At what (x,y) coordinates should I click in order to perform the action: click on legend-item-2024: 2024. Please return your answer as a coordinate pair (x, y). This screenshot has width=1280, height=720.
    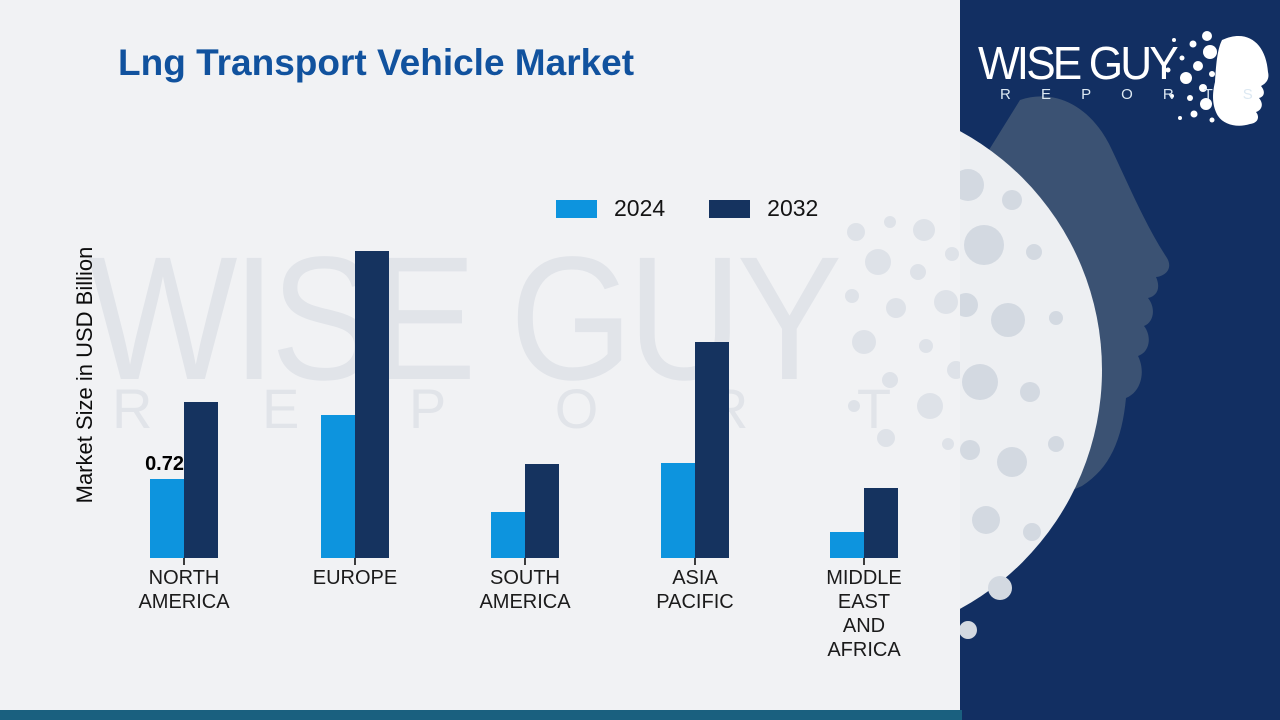
    Looking at the image, I should click on (610, 208).